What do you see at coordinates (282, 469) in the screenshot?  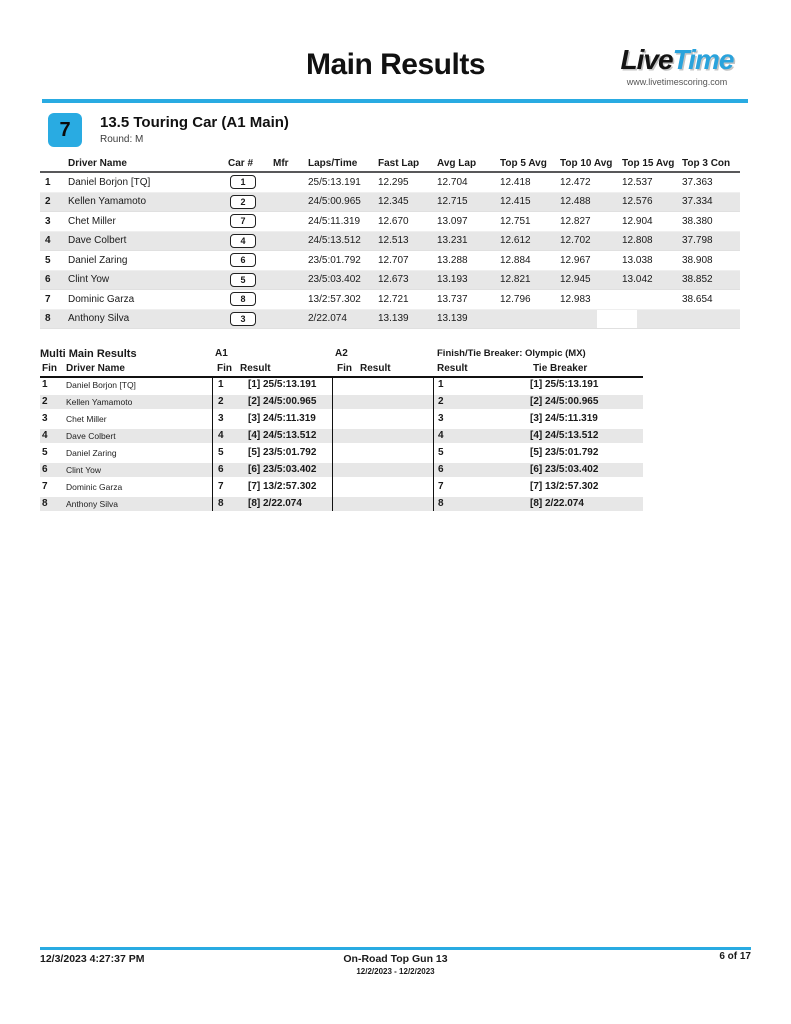 I see `a1-result-cell: [6] 23/5:03.402` at bounding box center [282, 469].